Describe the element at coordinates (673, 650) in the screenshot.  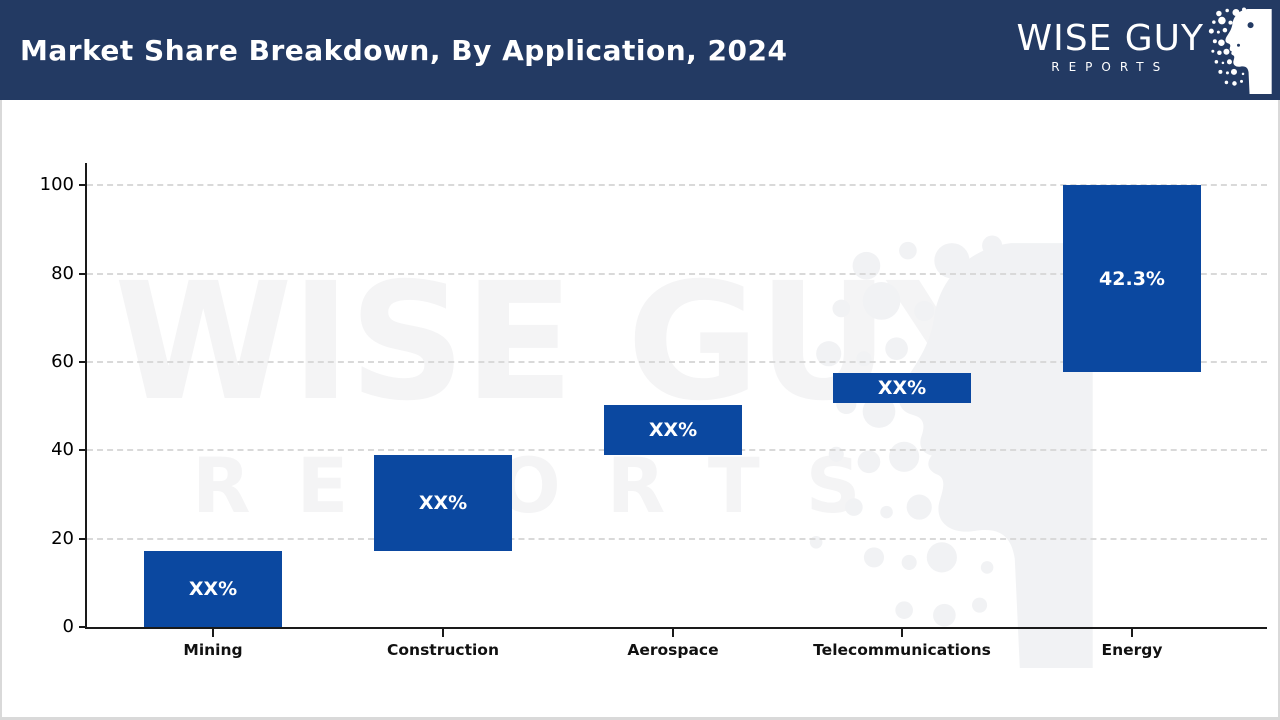
I see `category-label-aerospace: Aerospace` at that location.